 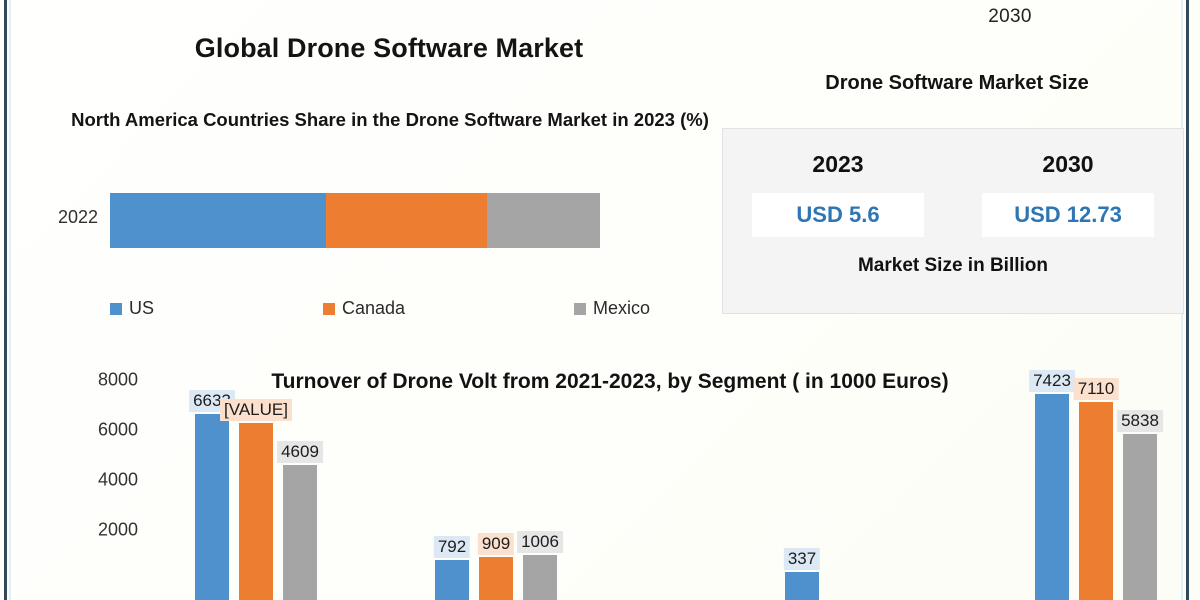 I want to click on bar-value-label: 337, so click(x=802, y=558).